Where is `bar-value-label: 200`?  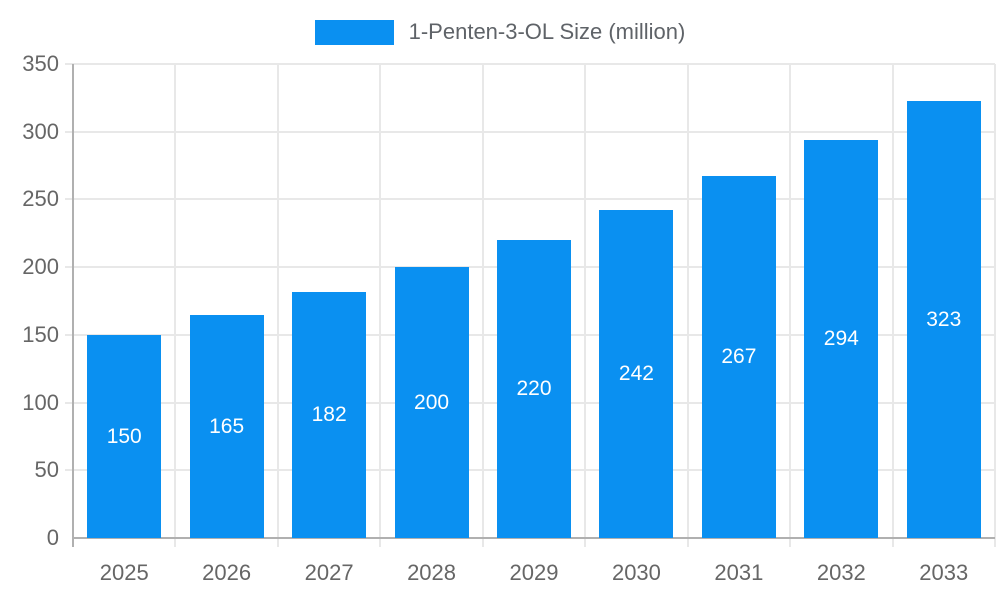 bar-value-label: 200 is located at coordinates (432, 402).